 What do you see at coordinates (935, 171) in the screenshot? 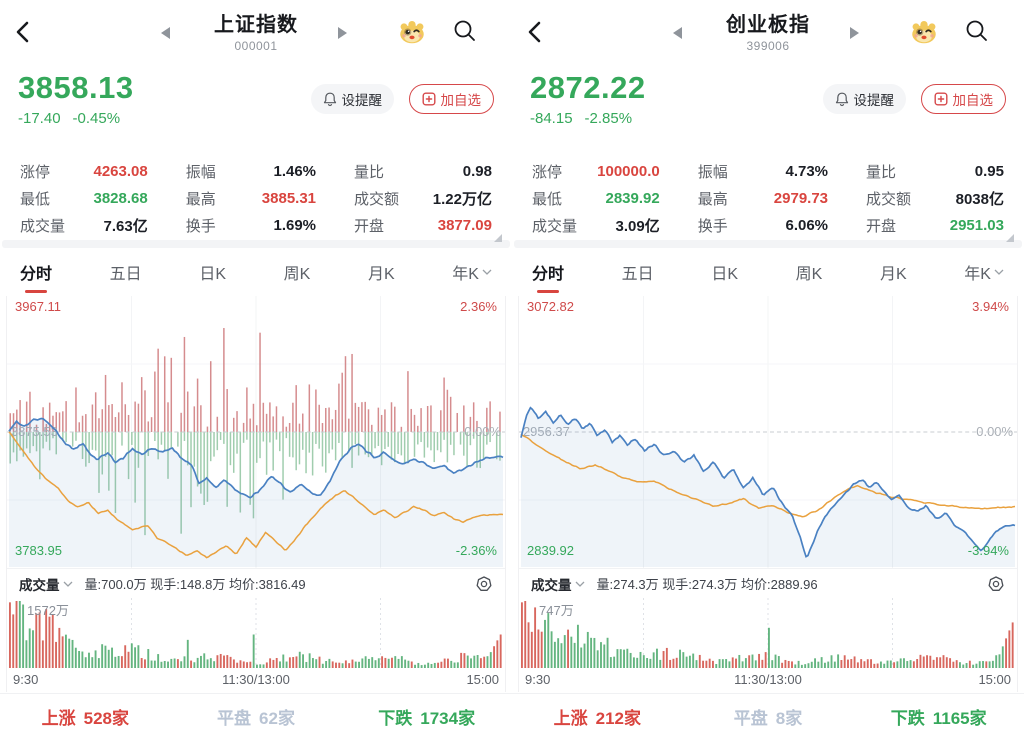
I see `stat-cell: 量比 0.95` at bounding box center [935, 171].